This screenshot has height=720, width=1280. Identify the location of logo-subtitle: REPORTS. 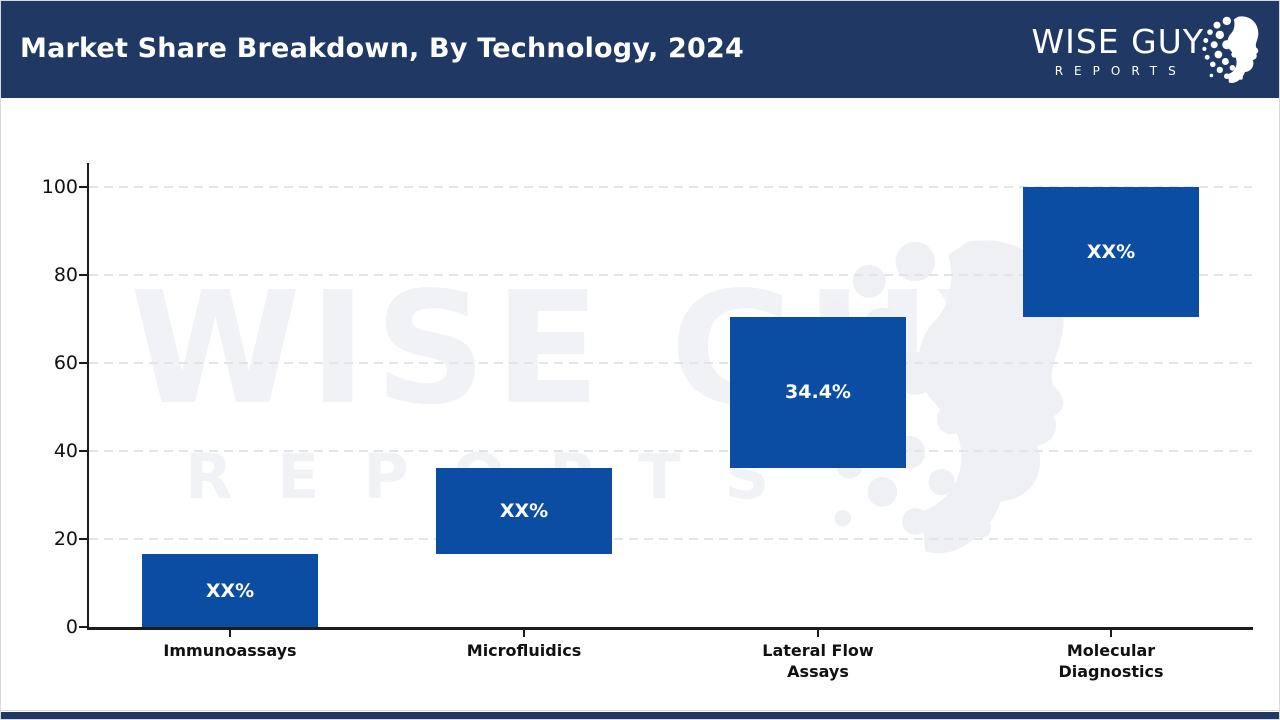
(1120, 71).